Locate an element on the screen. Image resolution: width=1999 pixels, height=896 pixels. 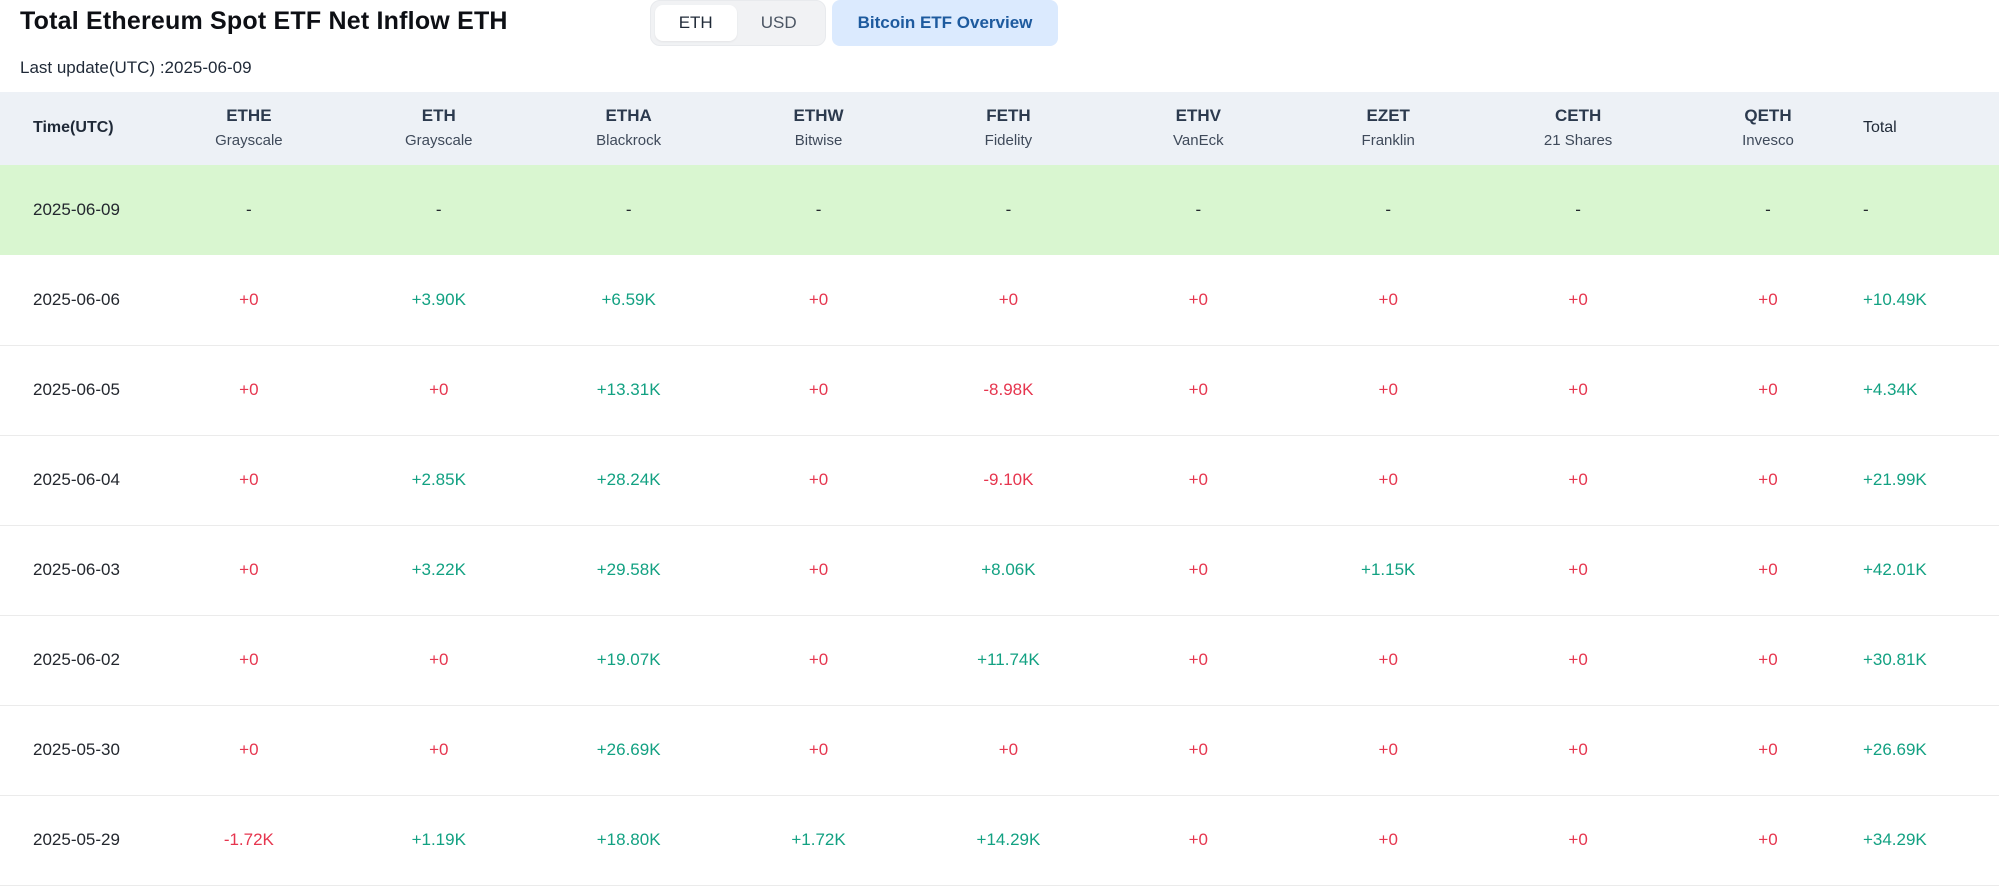
cell-date: 2025-05-29 is located at coordinates (76, 839).